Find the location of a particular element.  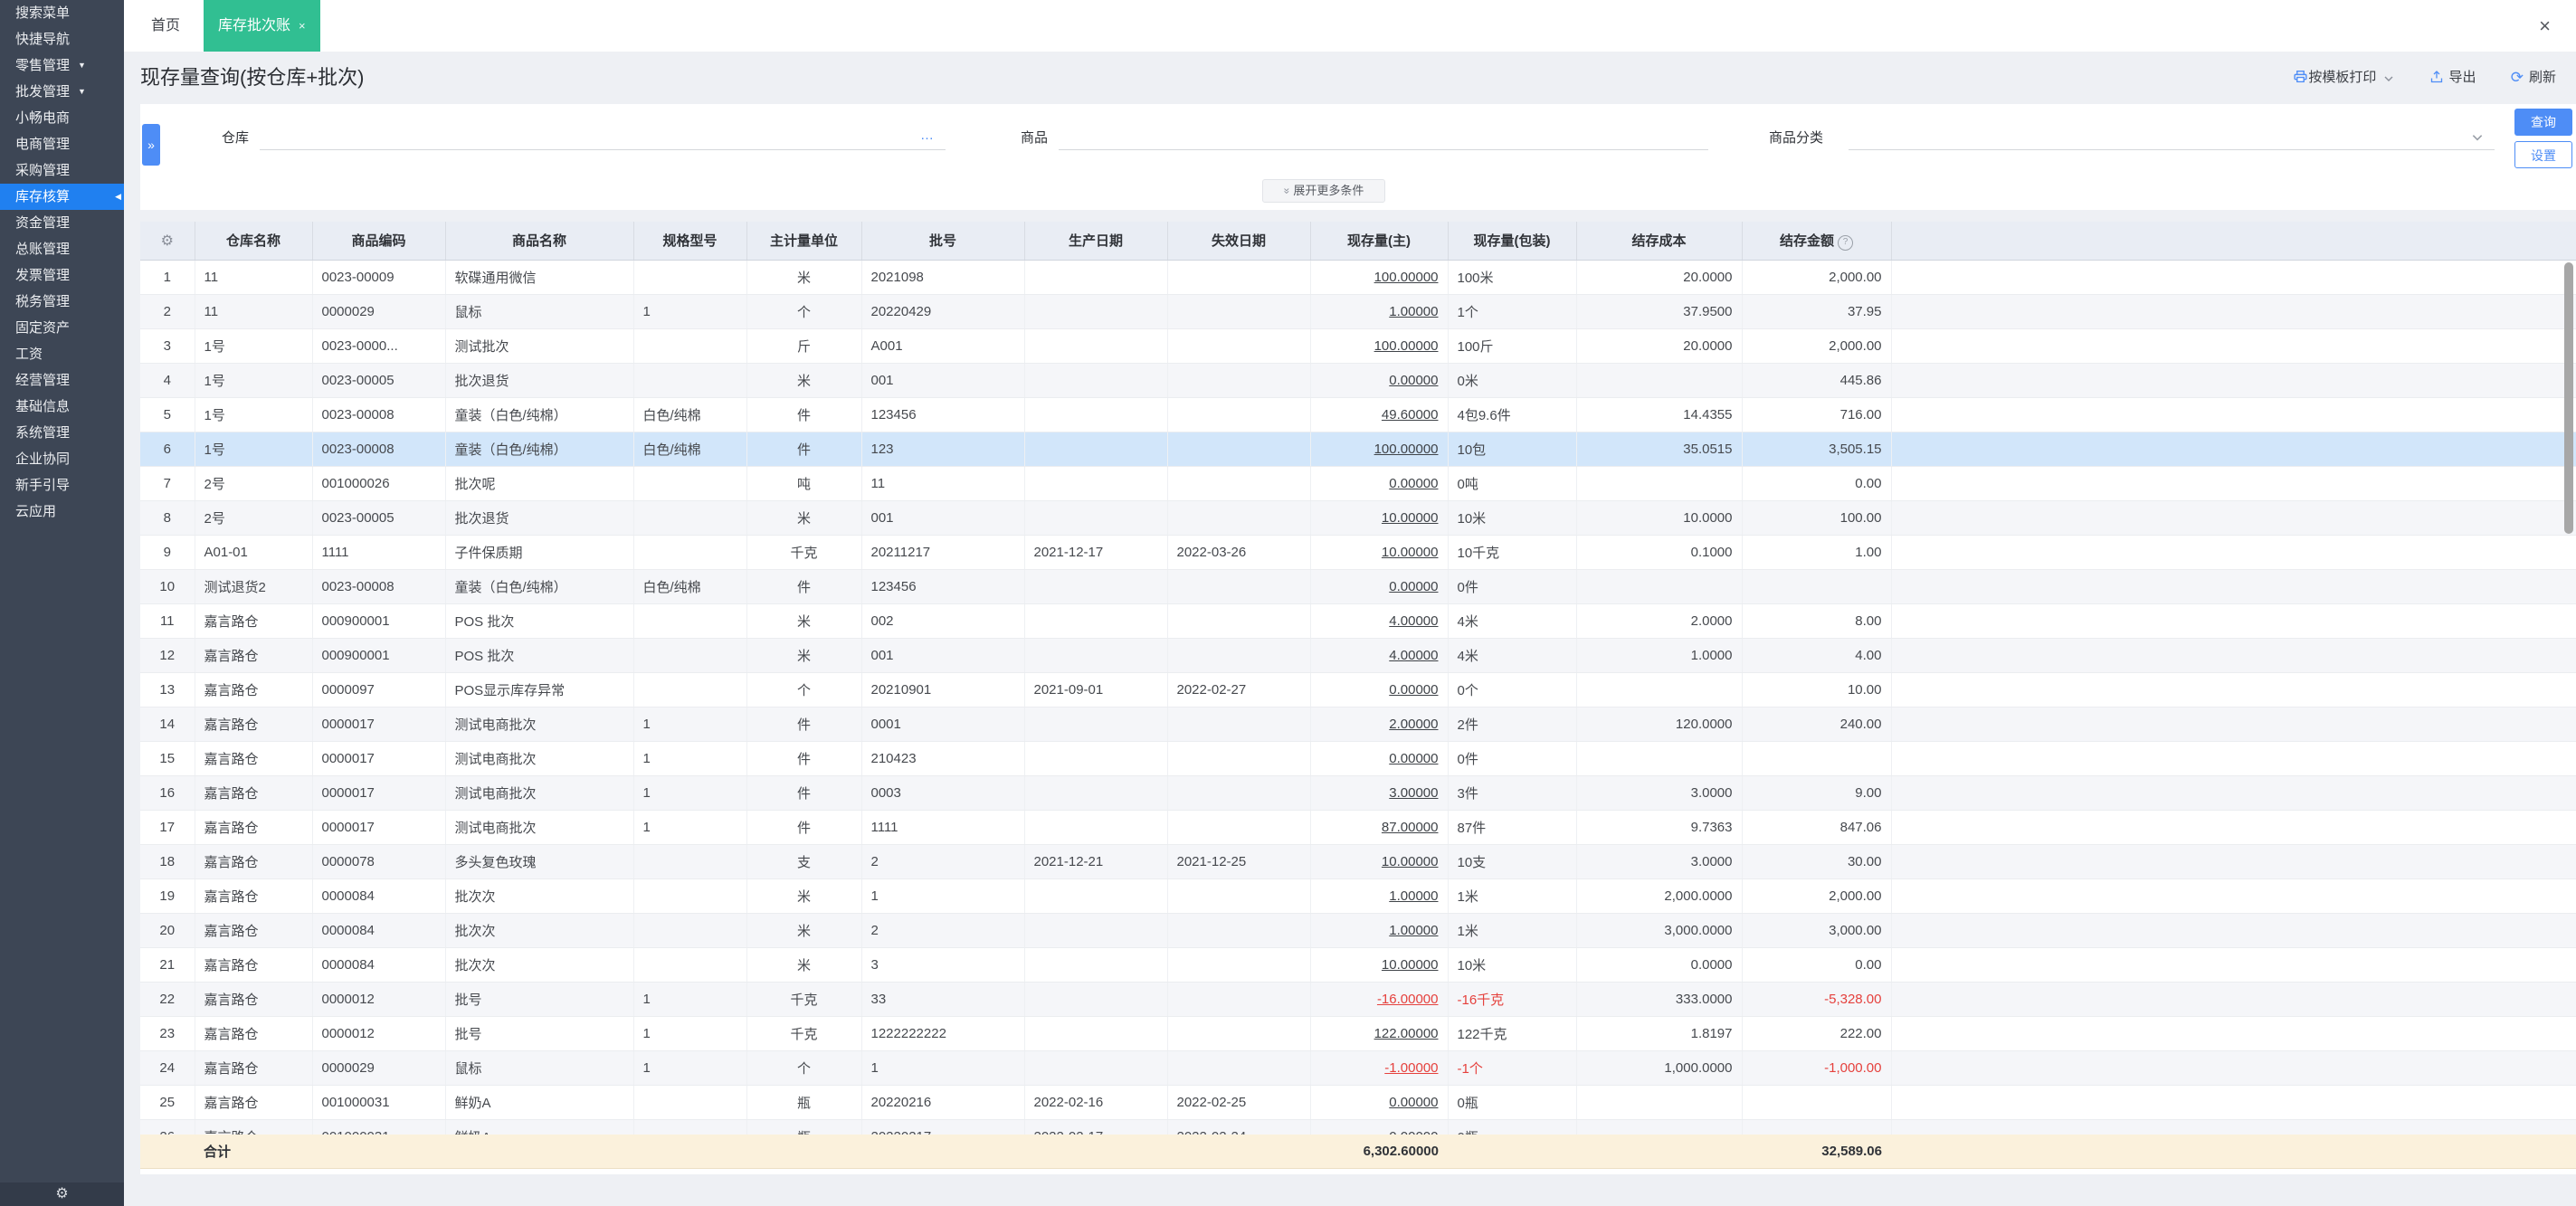

sidebar-item: 新手引导 is located at coordinates (43, 486).